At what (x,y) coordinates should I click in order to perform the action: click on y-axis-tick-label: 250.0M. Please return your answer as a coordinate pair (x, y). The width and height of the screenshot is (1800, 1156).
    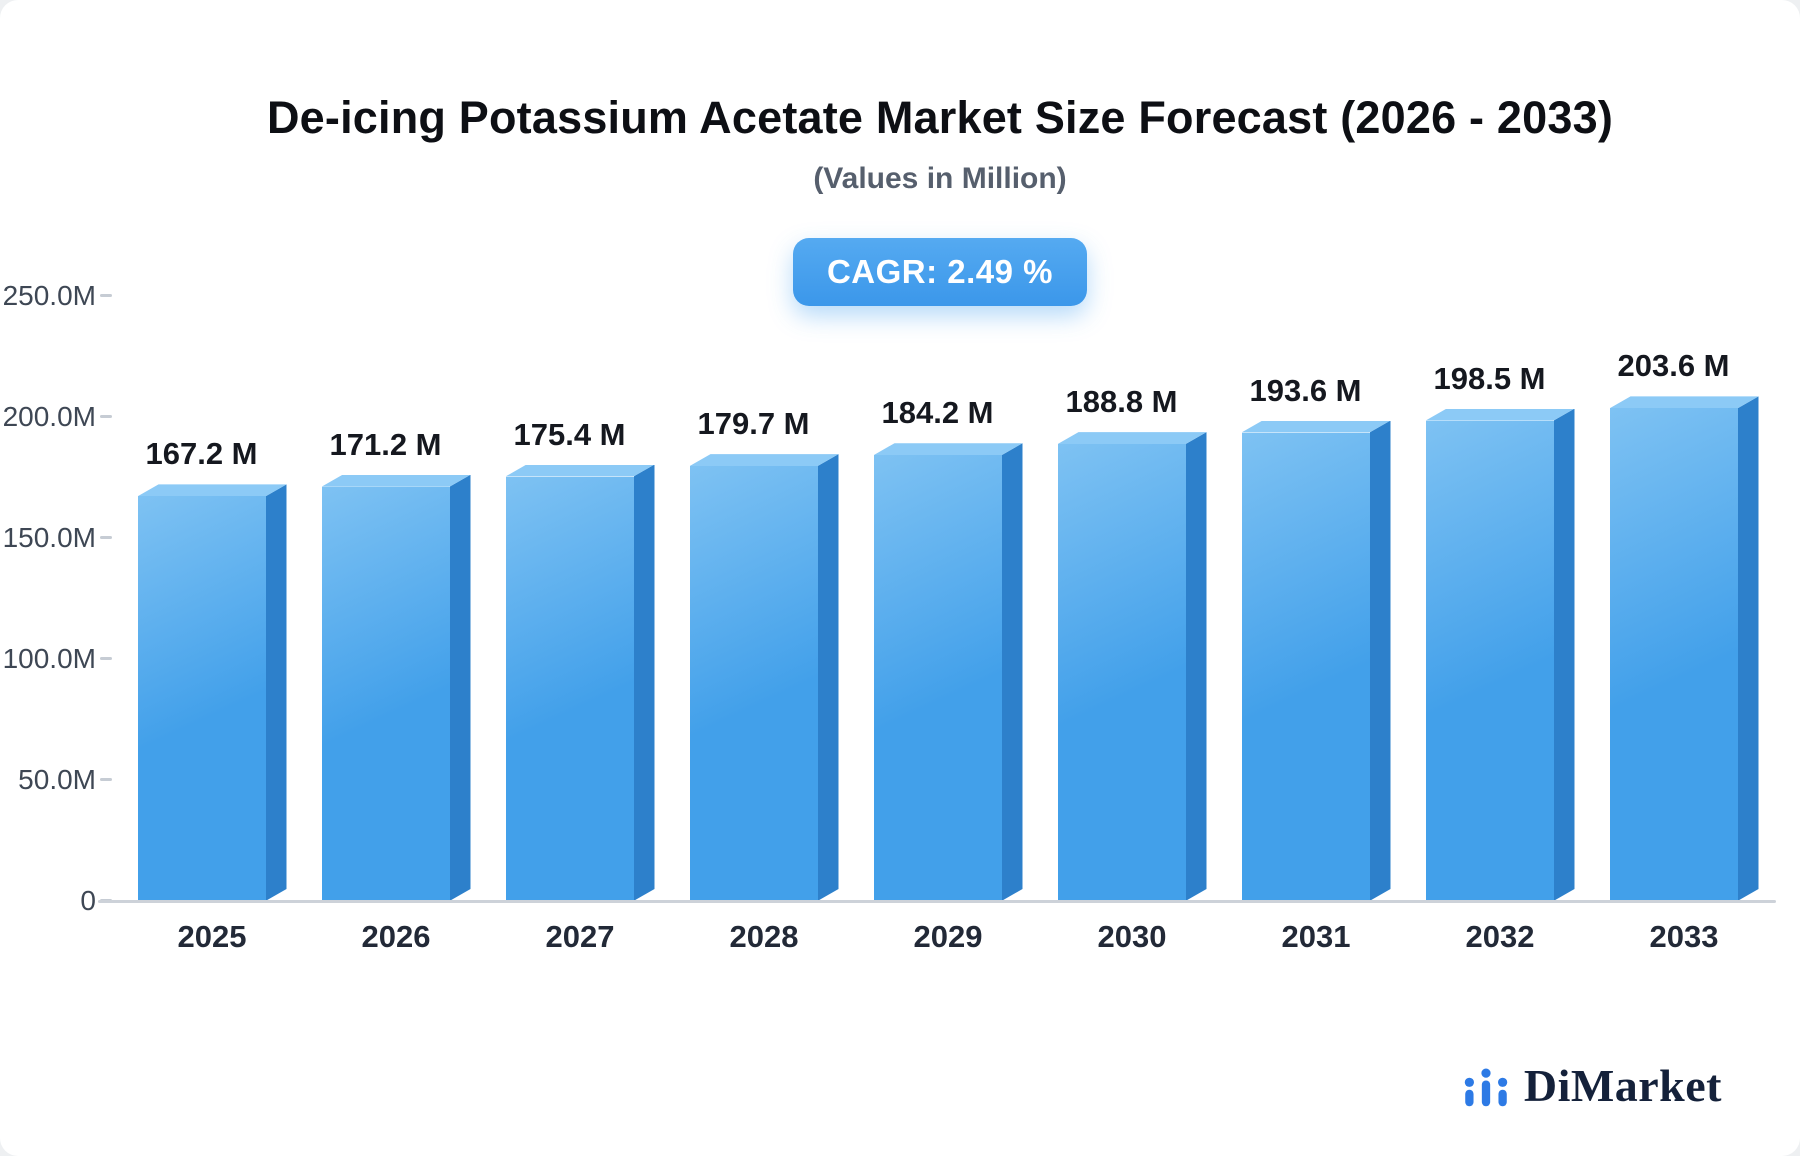
    Looking at the image, I should click on (49, 295).